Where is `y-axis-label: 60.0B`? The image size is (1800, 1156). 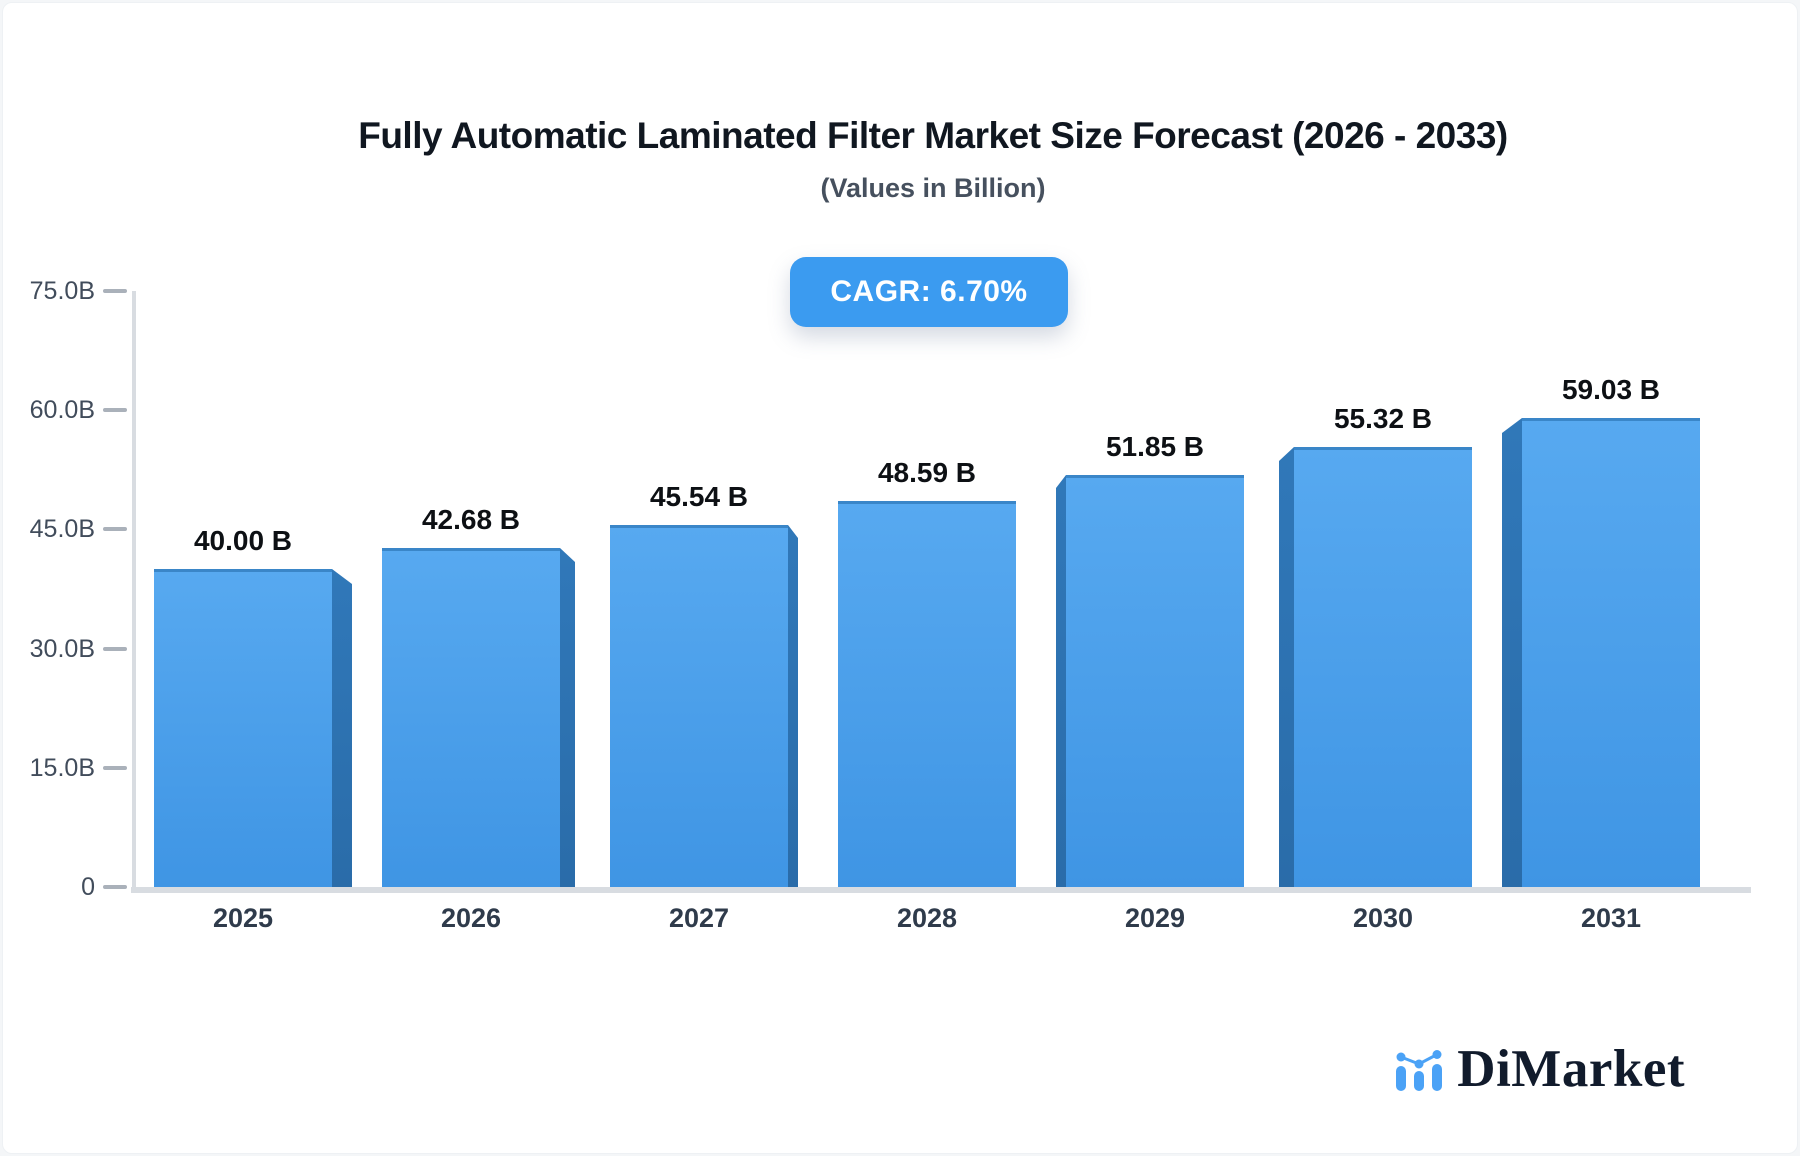
y-axis-label: 60.0B is located at coordinates (62, 410).